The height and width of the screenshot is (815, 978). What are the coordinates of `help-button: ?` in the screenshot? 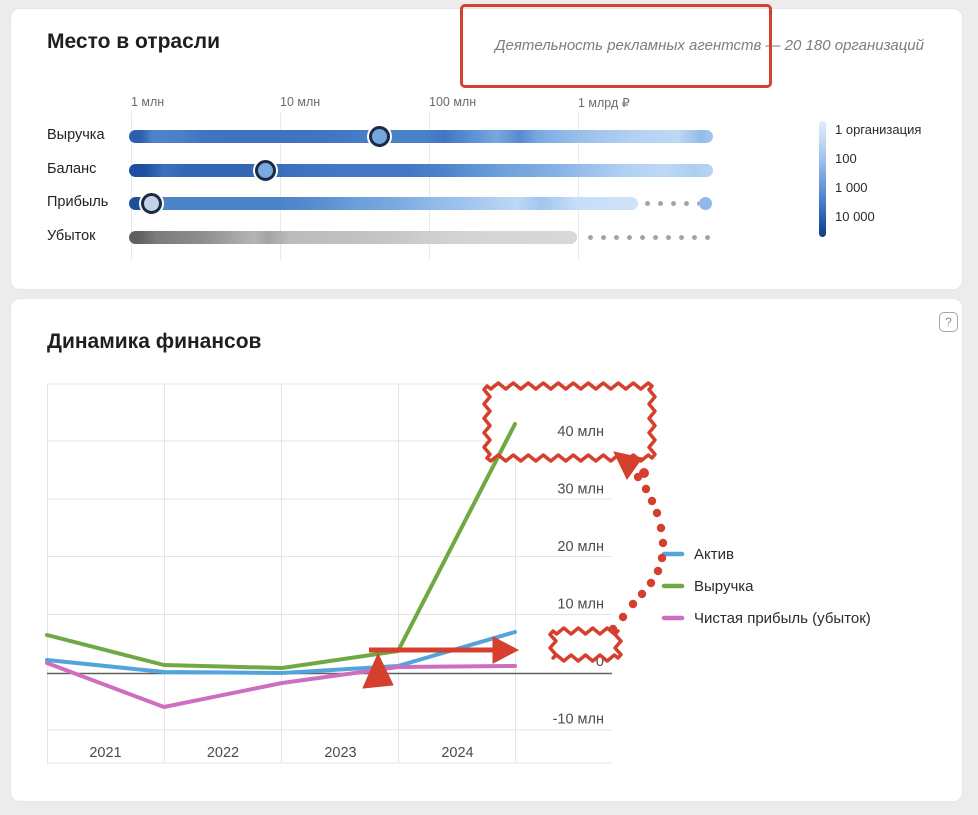 It's located at (948, 322).